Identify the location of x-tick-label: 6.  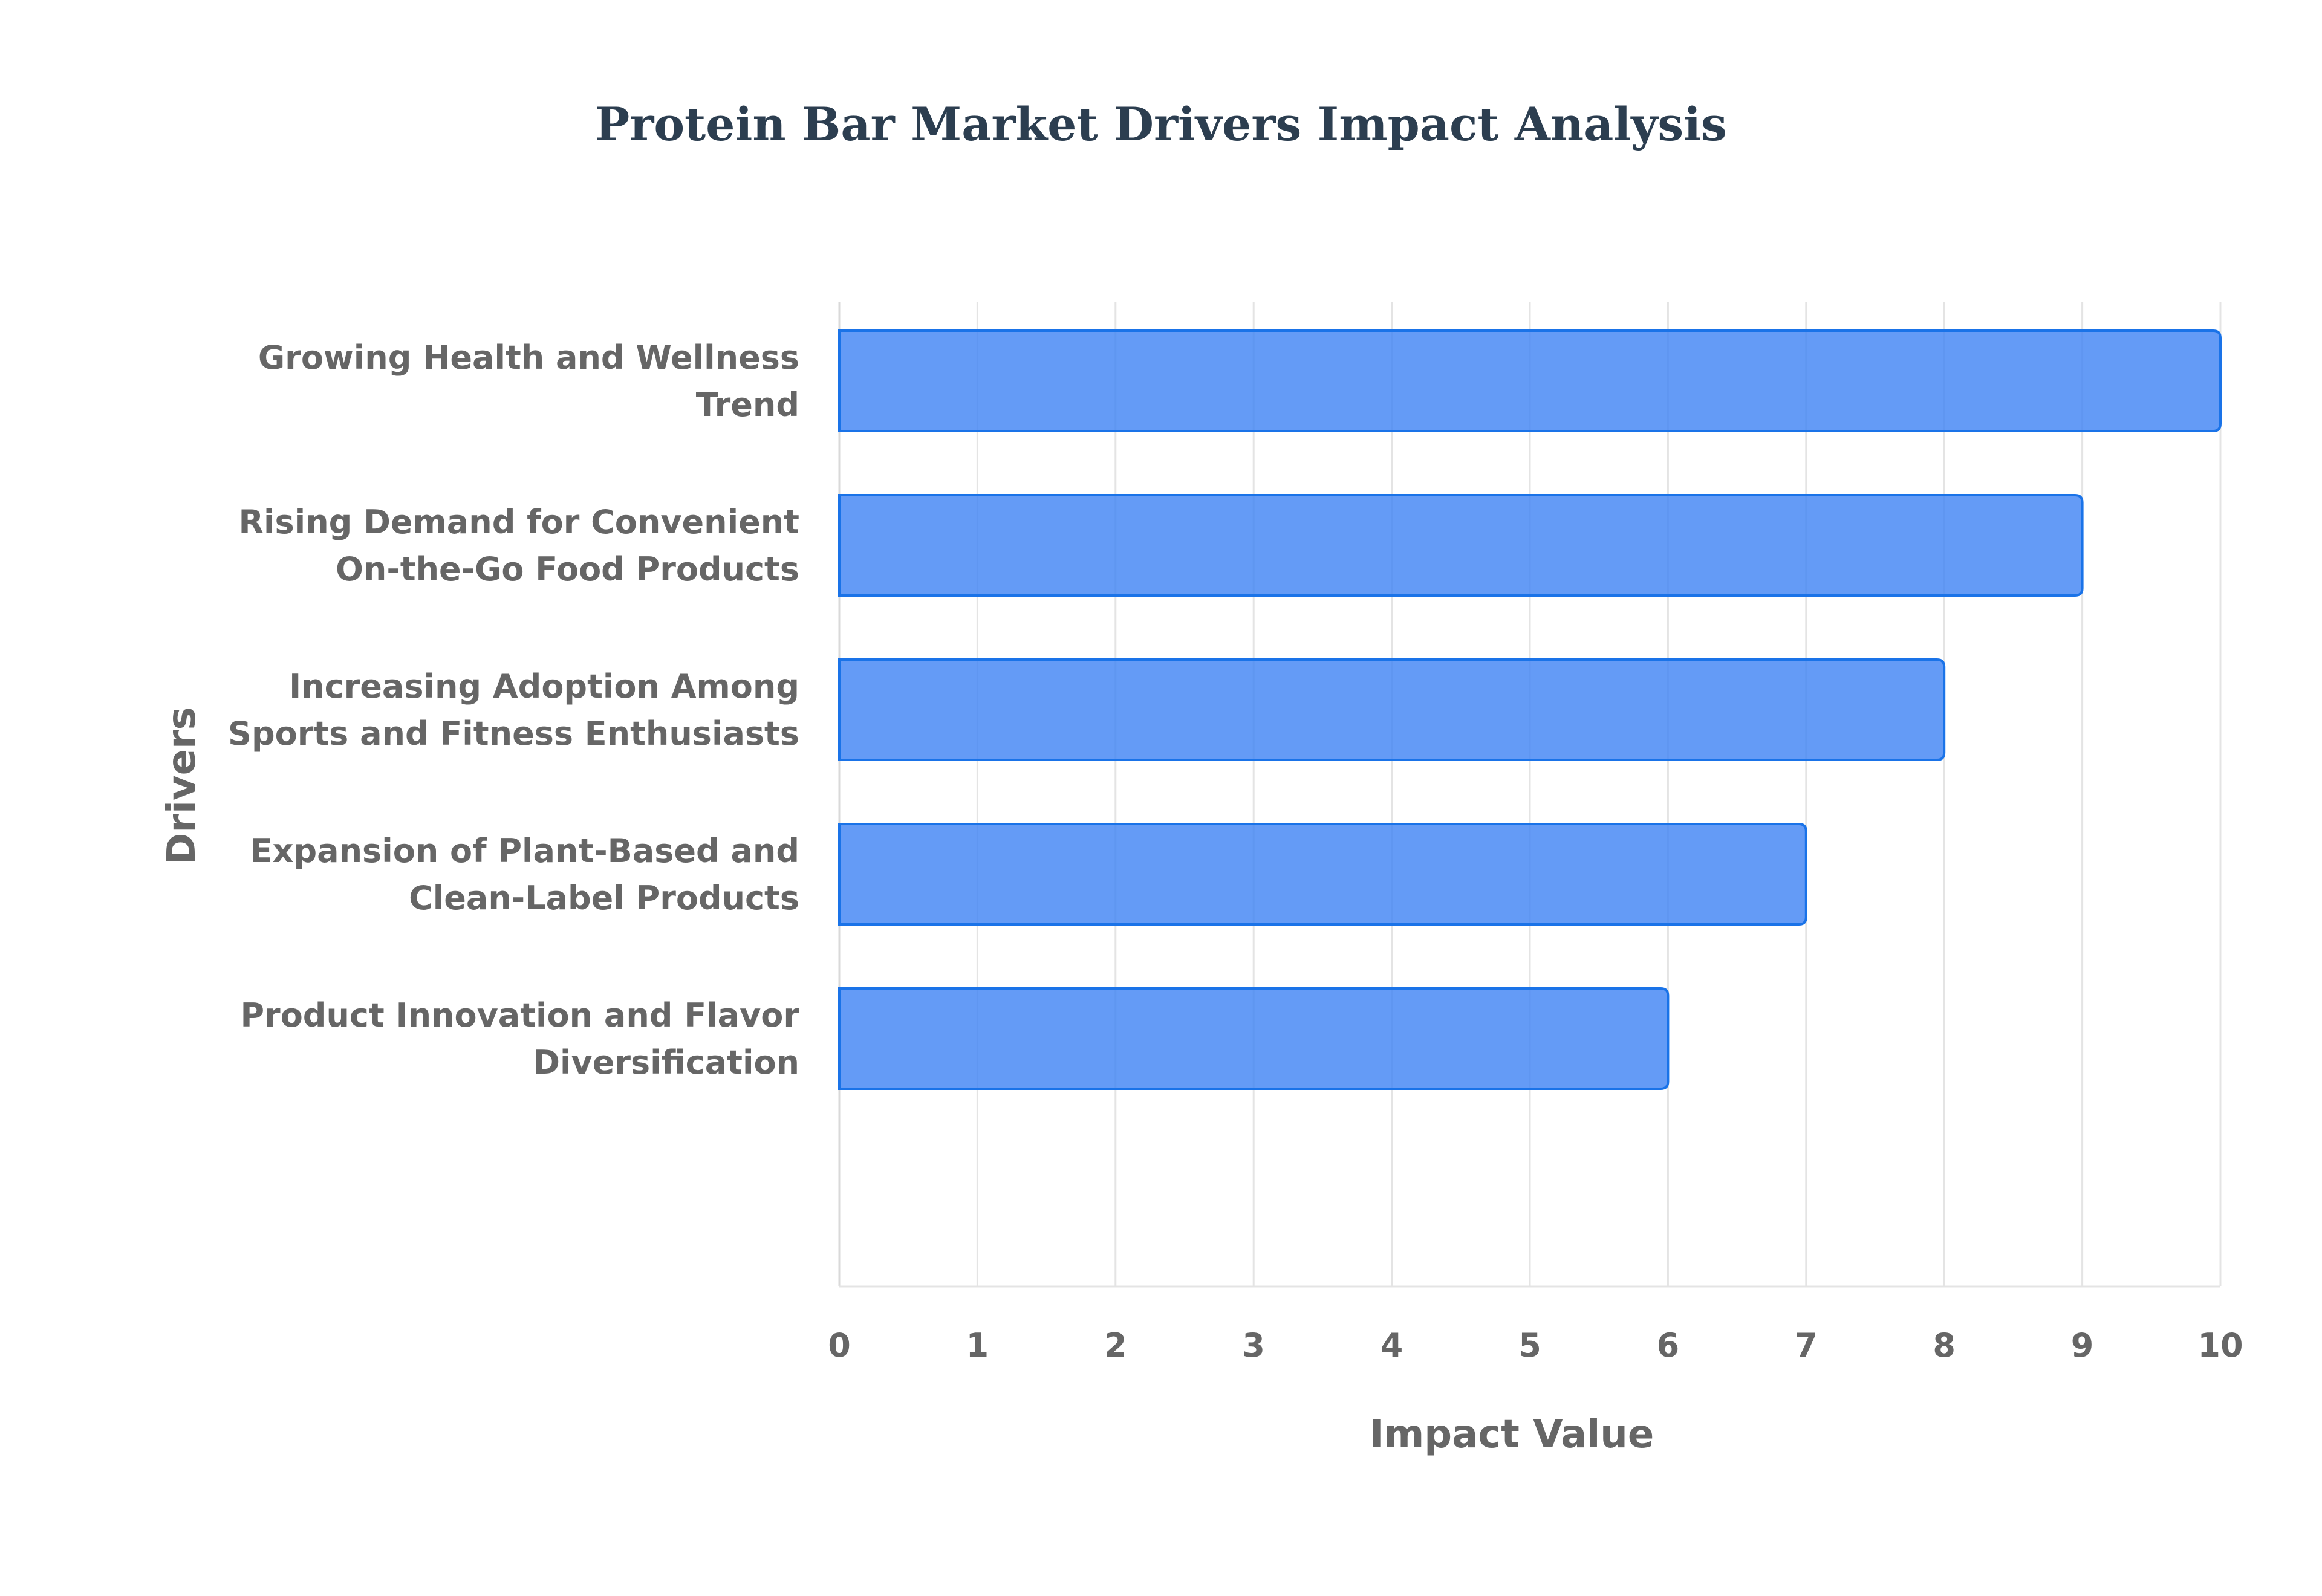
(1668, 1345).